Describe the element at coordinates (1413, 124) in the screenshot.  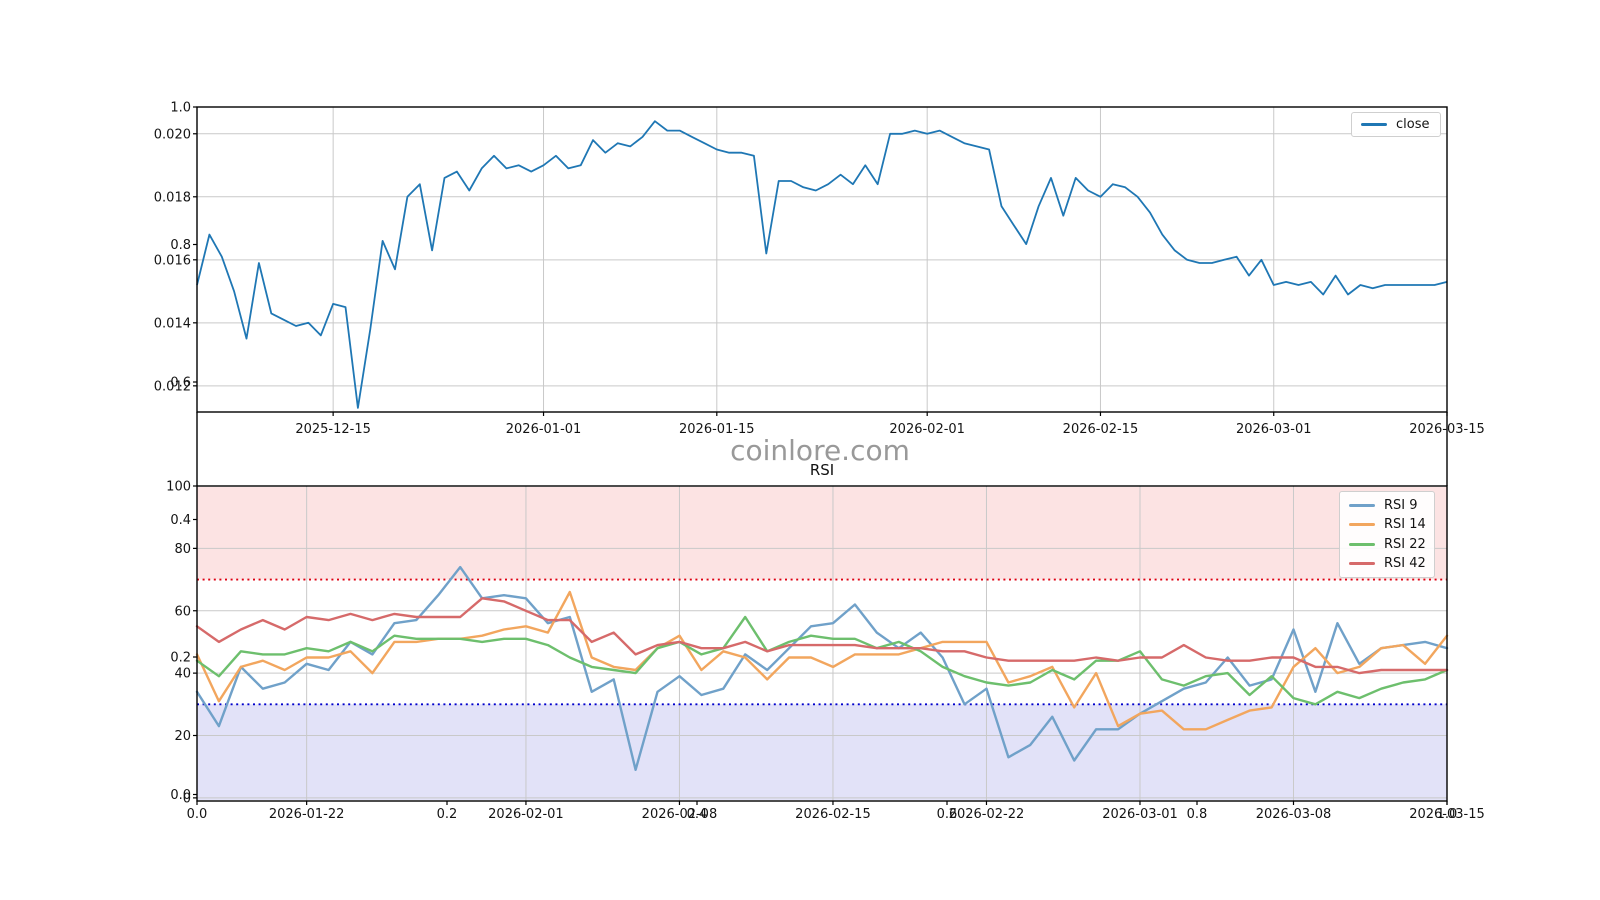
I see `legend-label-close: close` at that location.